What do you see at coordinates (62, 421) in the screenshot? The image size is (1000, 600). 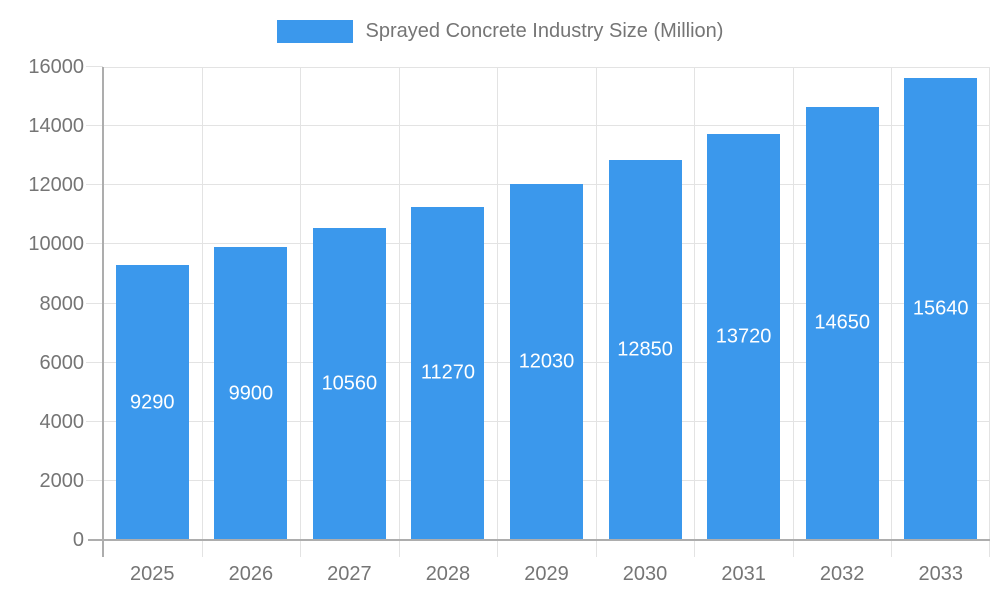 I see `y-tick-label: 4000` at bounding box center [62, 421].